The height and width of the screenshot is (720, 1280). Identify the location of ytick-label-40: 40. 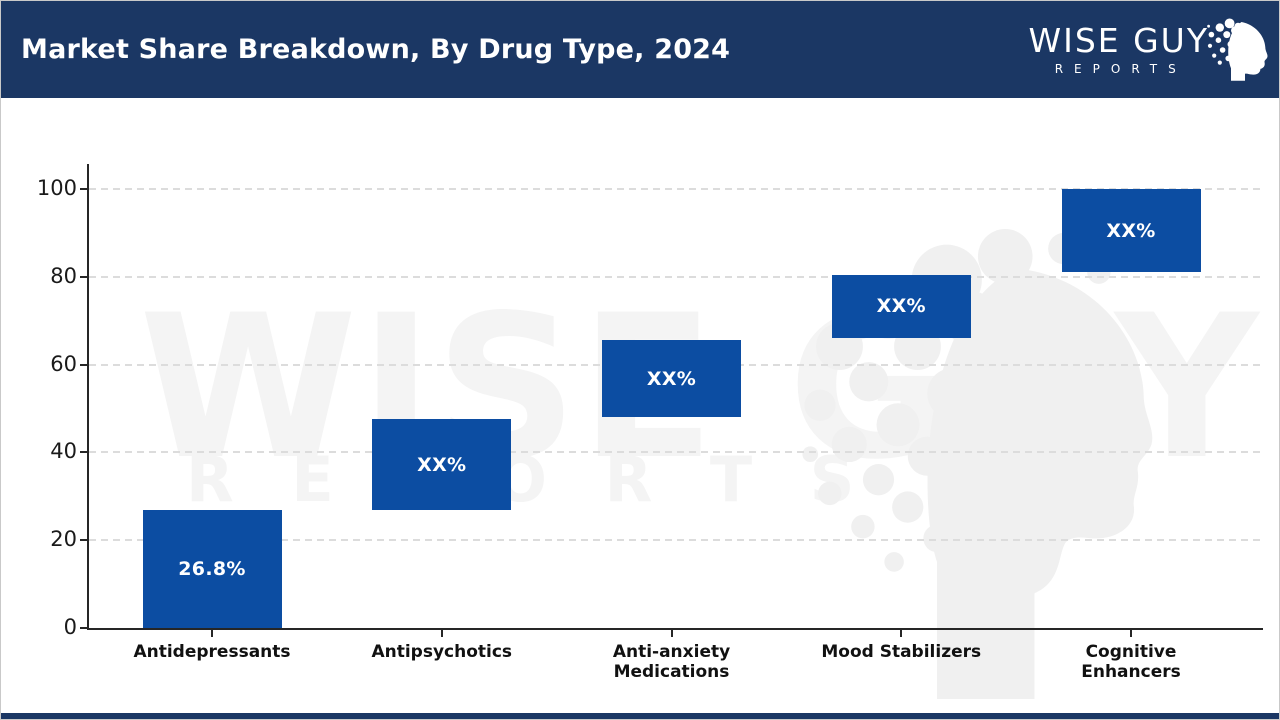
(63, 451).